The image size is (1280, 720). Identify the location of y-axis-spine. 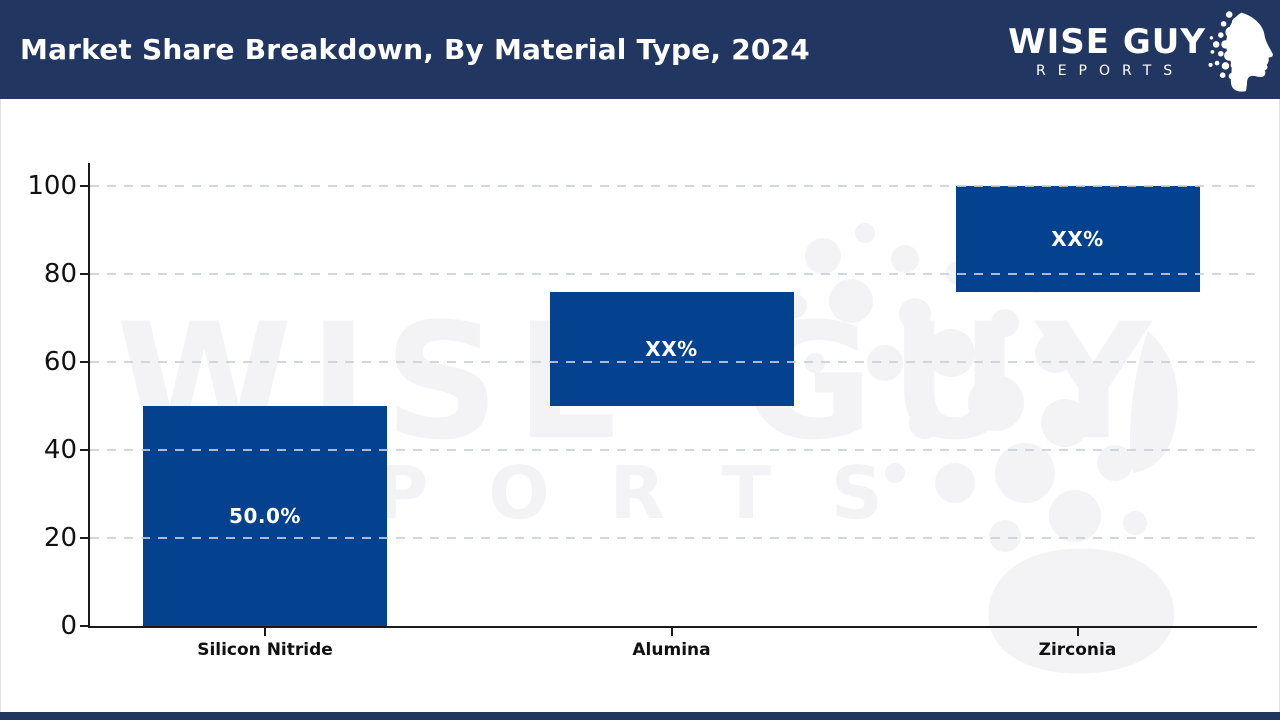
(89, 395).